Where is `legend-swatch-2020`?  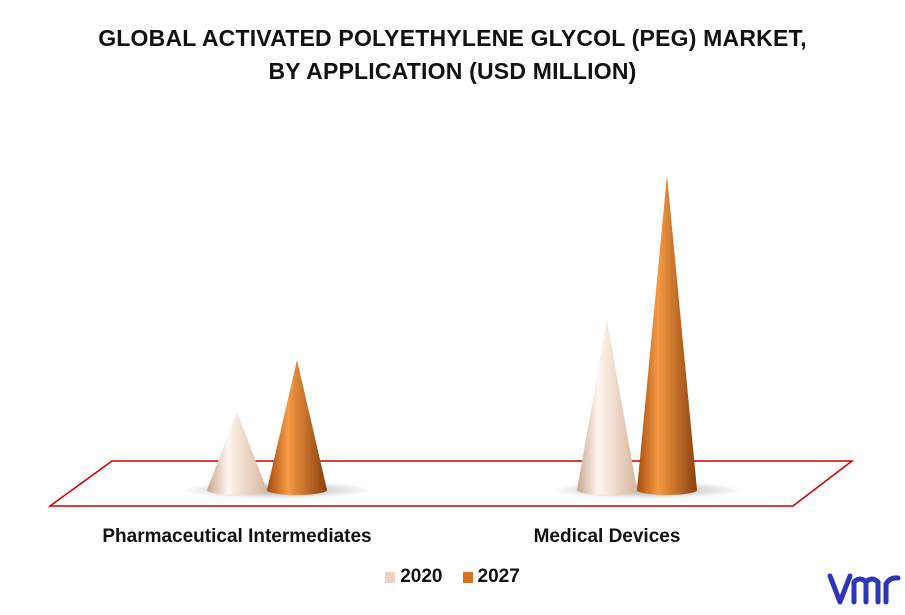
legend-swatch-2020 is located at coordinates (390, 577).